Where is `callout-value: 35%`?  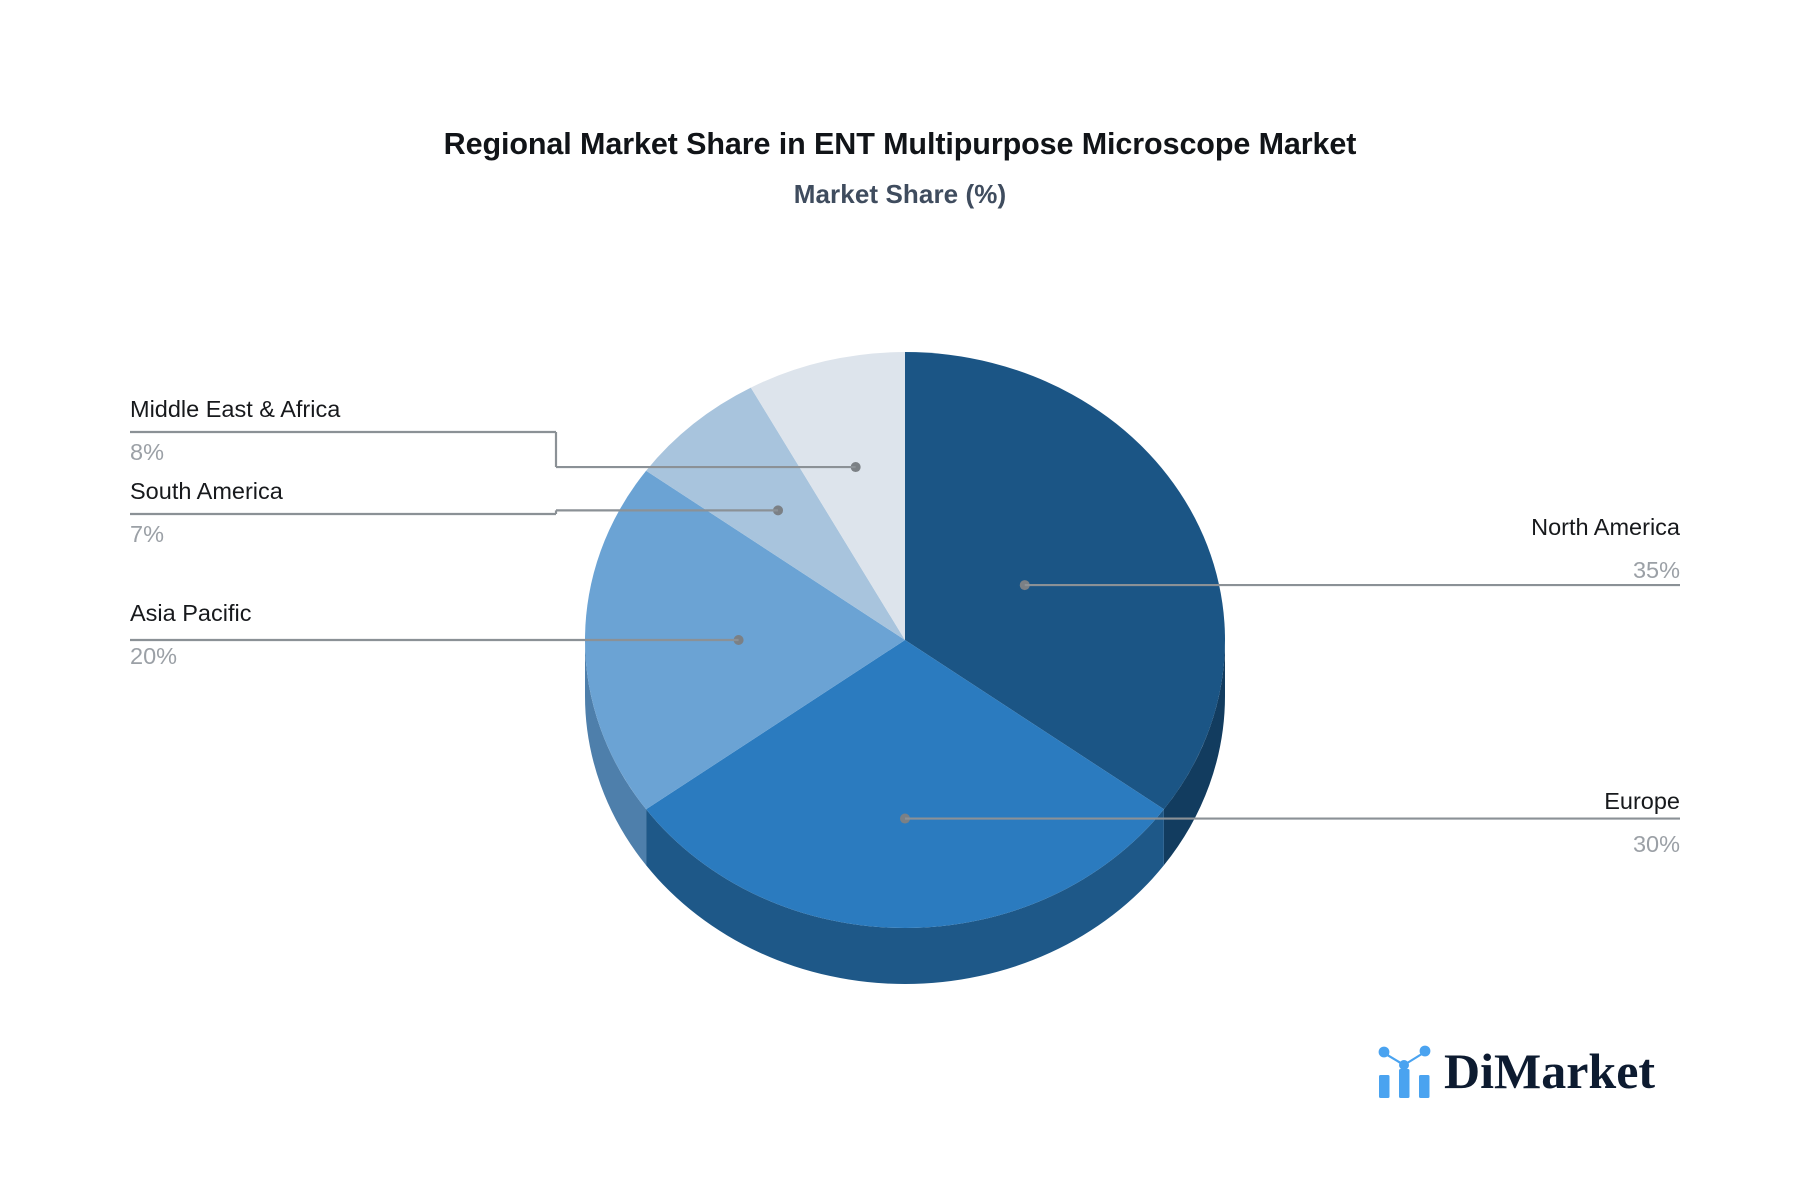
callout-value: 35% is located at coordinates (1656, 569).